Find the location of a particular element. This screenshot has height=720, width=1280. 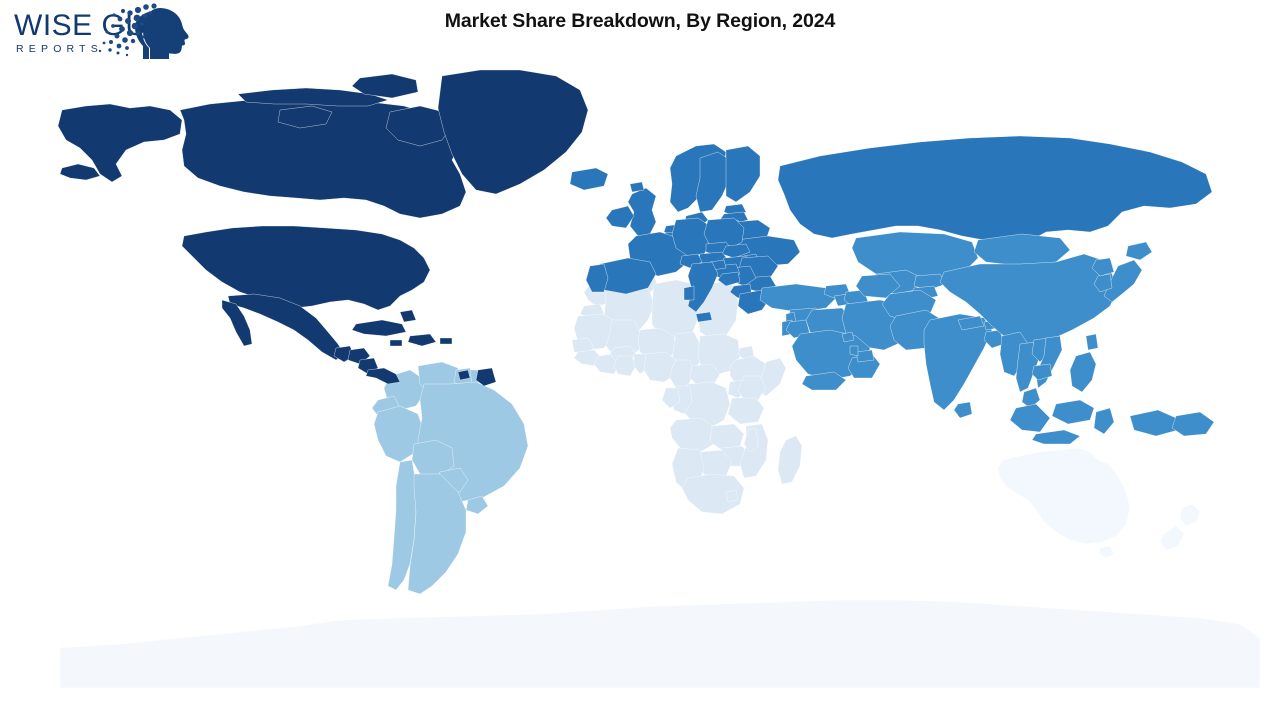

logo-wordmark-secondary: REPORTS is located at coordinates (59, 49).